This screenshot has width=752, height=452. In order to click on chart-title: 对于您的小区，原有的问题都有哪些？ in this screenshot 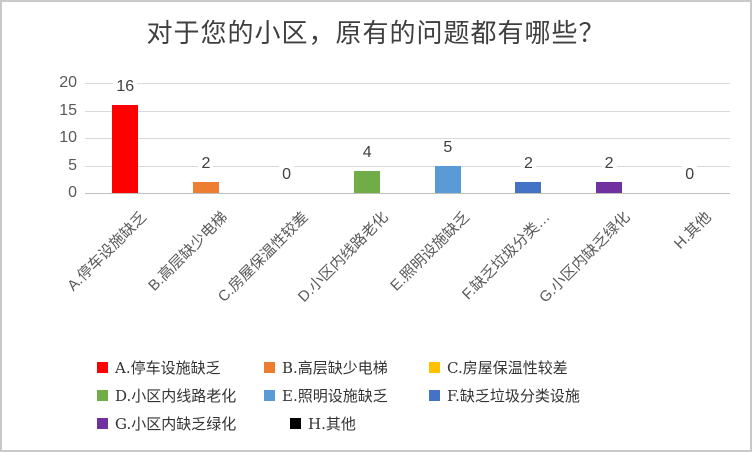, I will do `click(376, 34)`.